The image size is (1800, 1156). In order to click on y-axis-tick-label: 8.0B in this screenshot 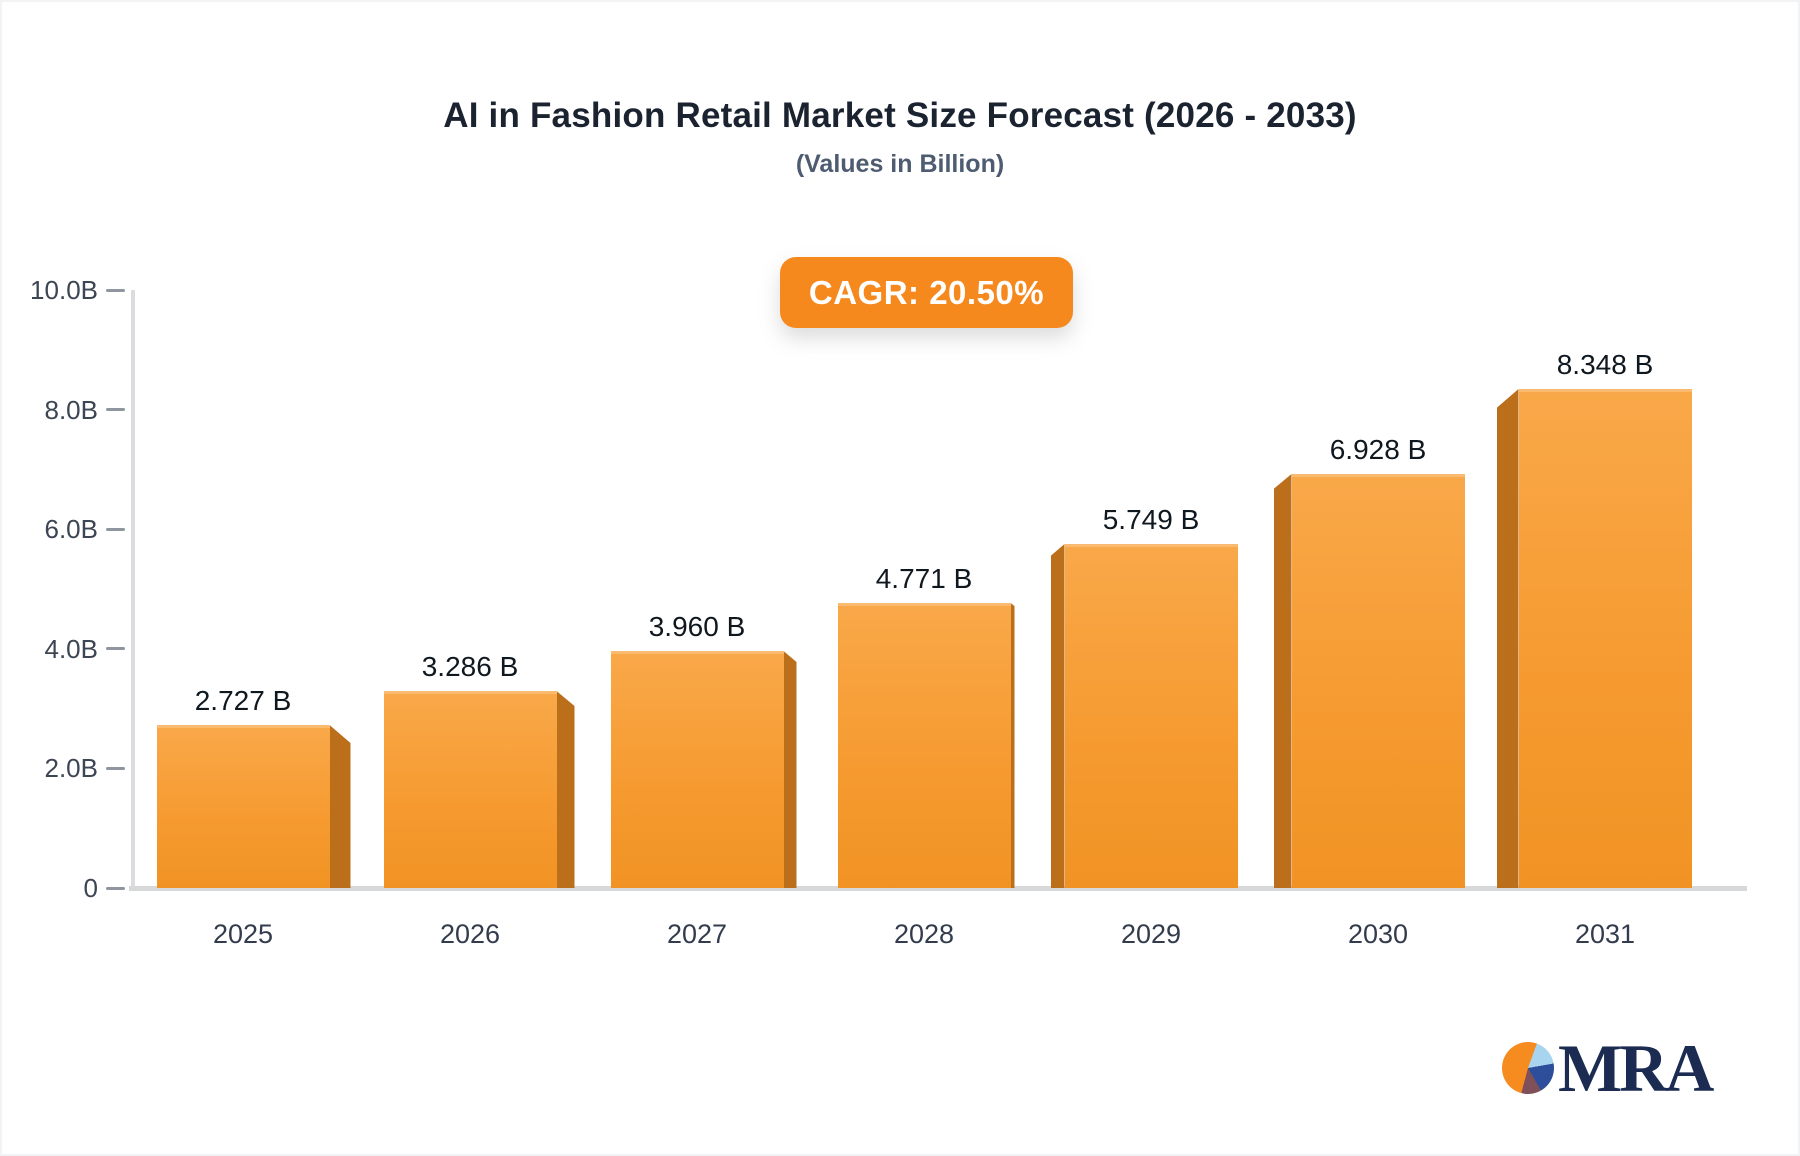, I will do `click(71, 409)`.